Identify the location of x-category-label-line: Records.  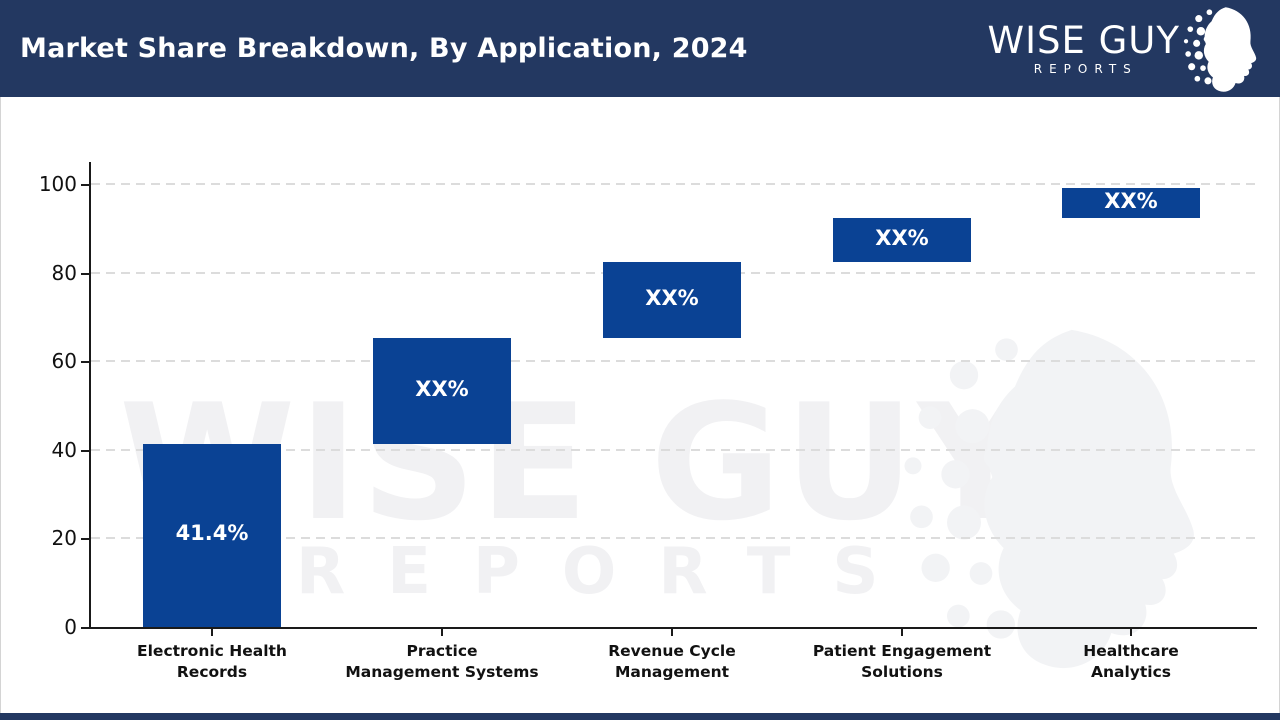
(212, 672).